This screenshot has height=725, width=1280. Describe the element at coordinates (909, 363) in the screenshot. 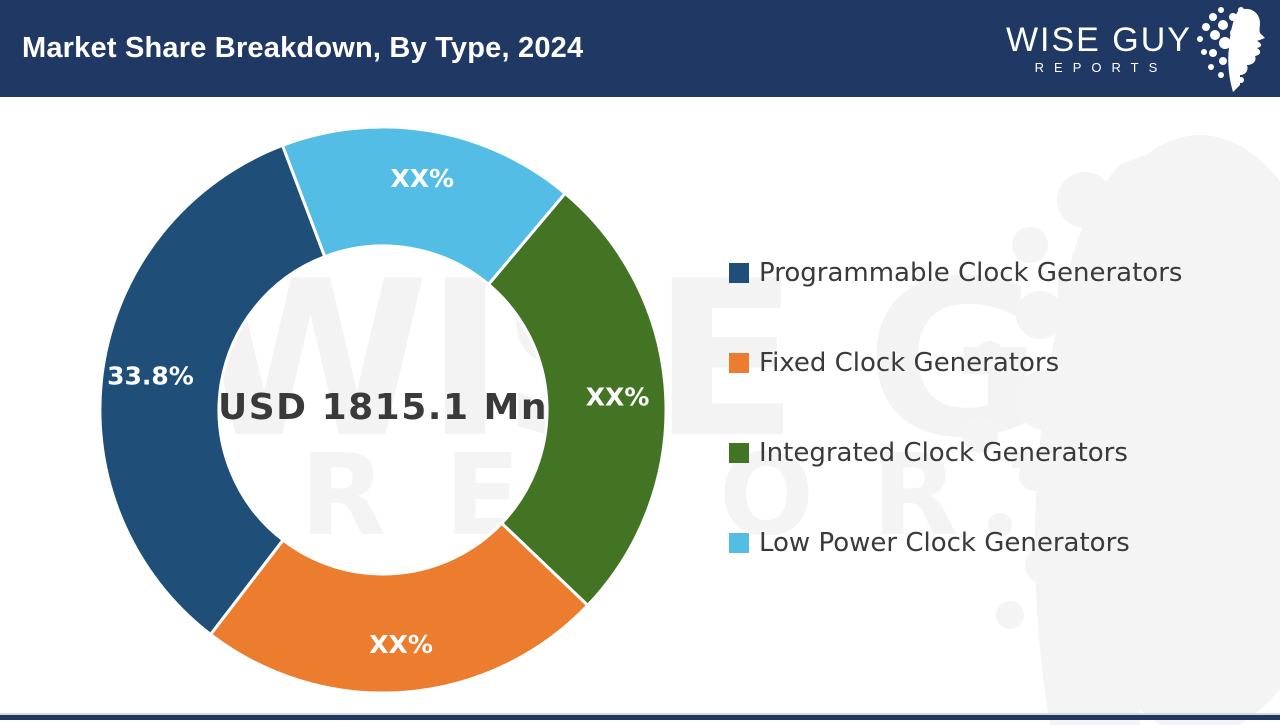

I see `legend-label-fixed: Fixed Clock Generators` at that location.